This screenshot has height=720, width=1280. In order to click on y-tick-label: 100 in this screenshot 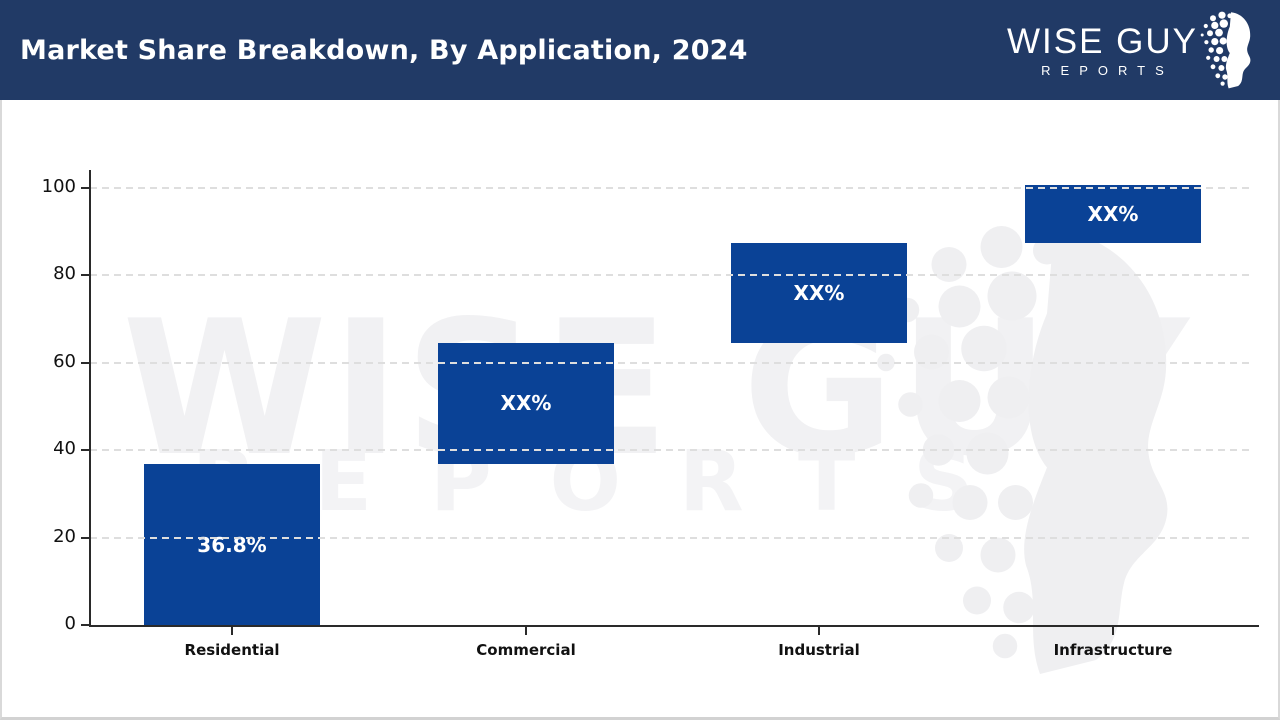, I will do `click(58, 186)`.